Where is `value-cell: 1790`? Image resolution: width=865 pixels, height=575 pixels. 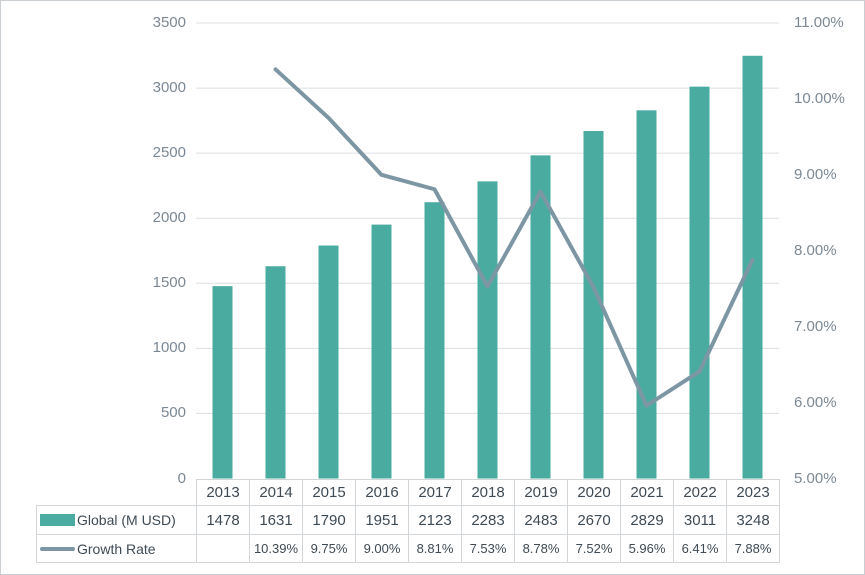
value-cell: 1790 is located at coordinates (329, 520).